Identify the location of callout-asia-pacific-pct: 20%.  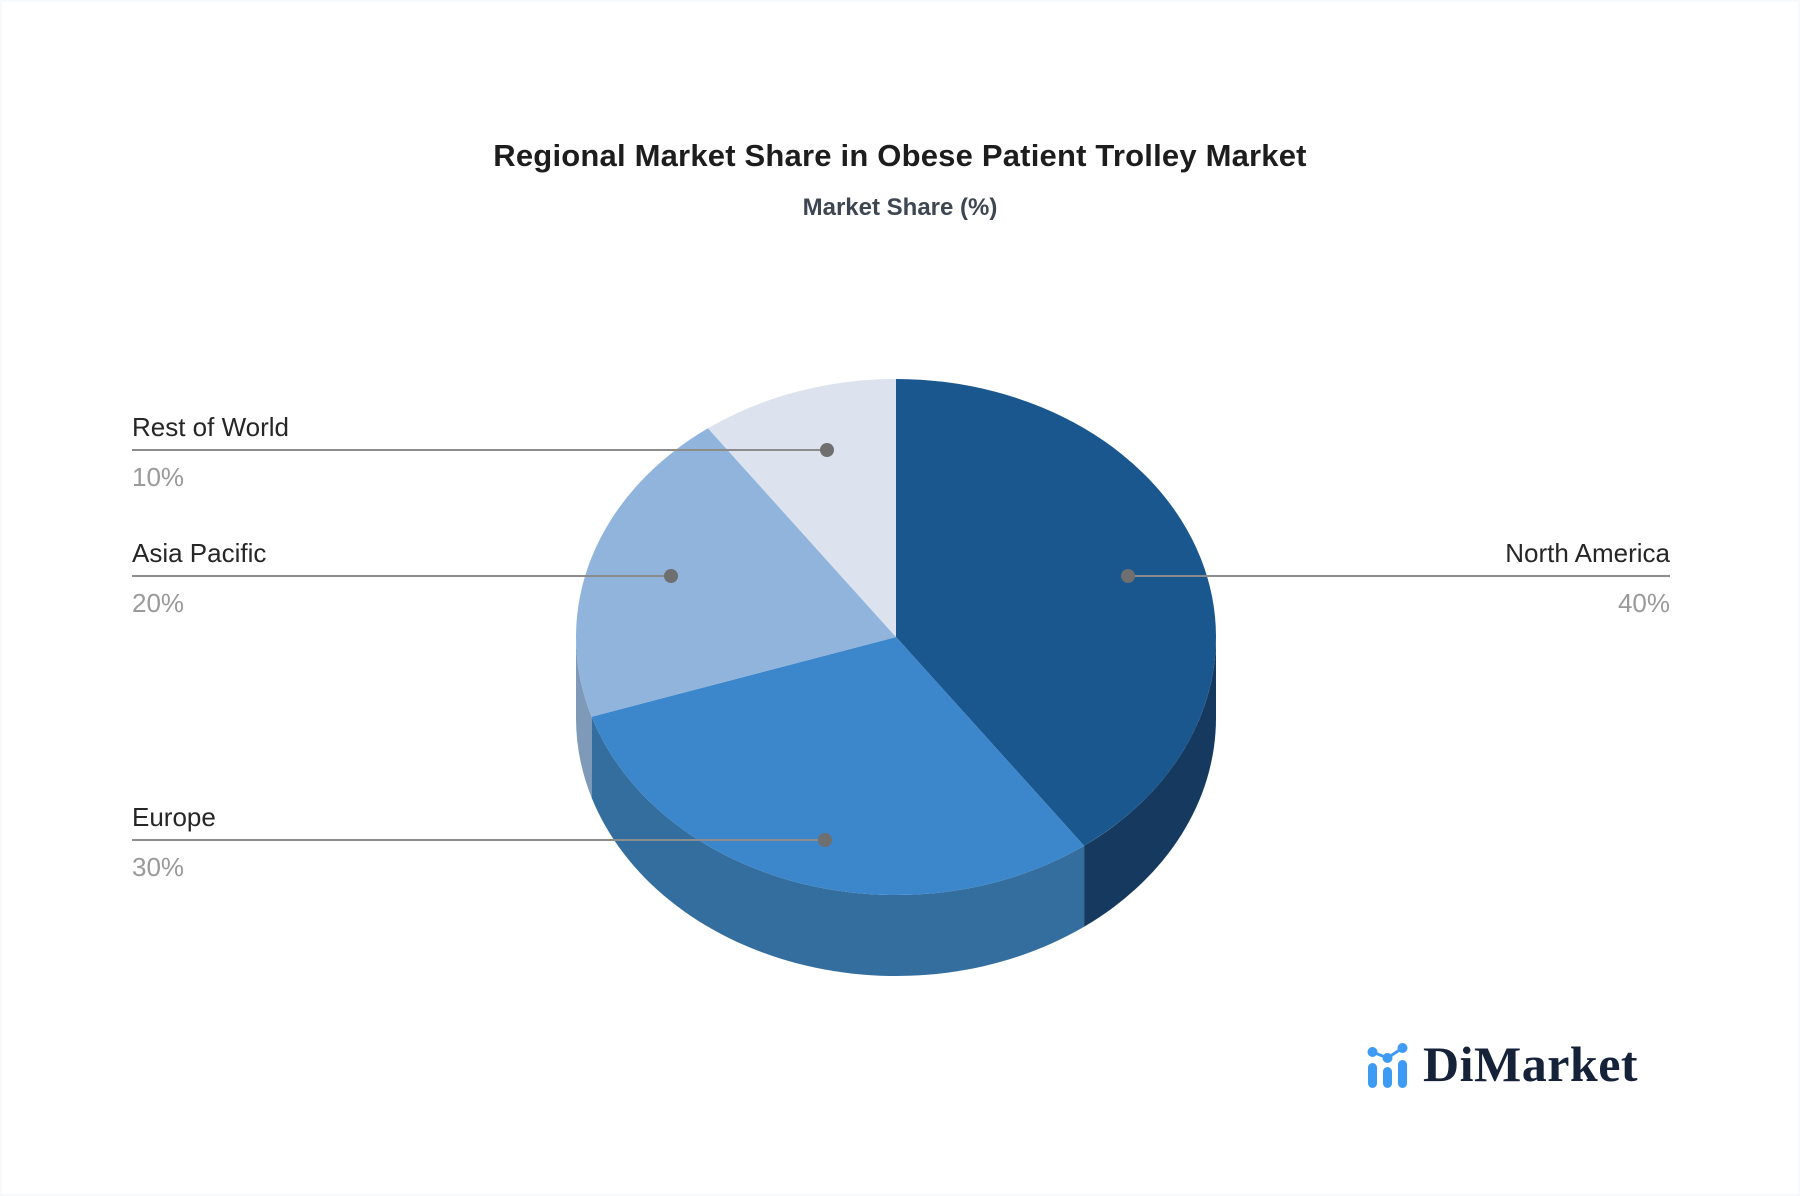
(158, 603).